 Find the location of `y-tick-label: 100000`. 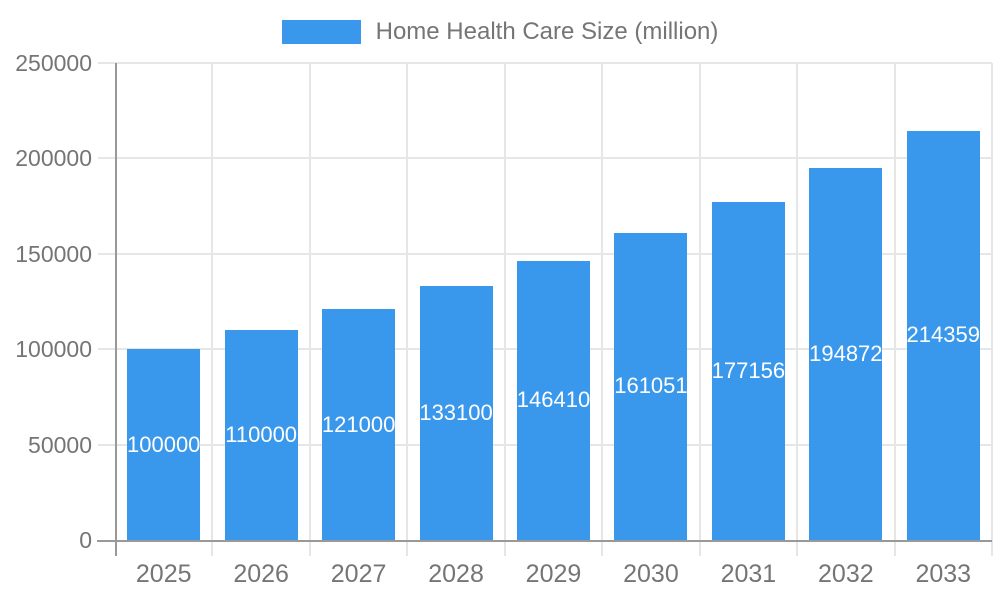

y-tick-label: 100000 is located at coordinates (53, 349).